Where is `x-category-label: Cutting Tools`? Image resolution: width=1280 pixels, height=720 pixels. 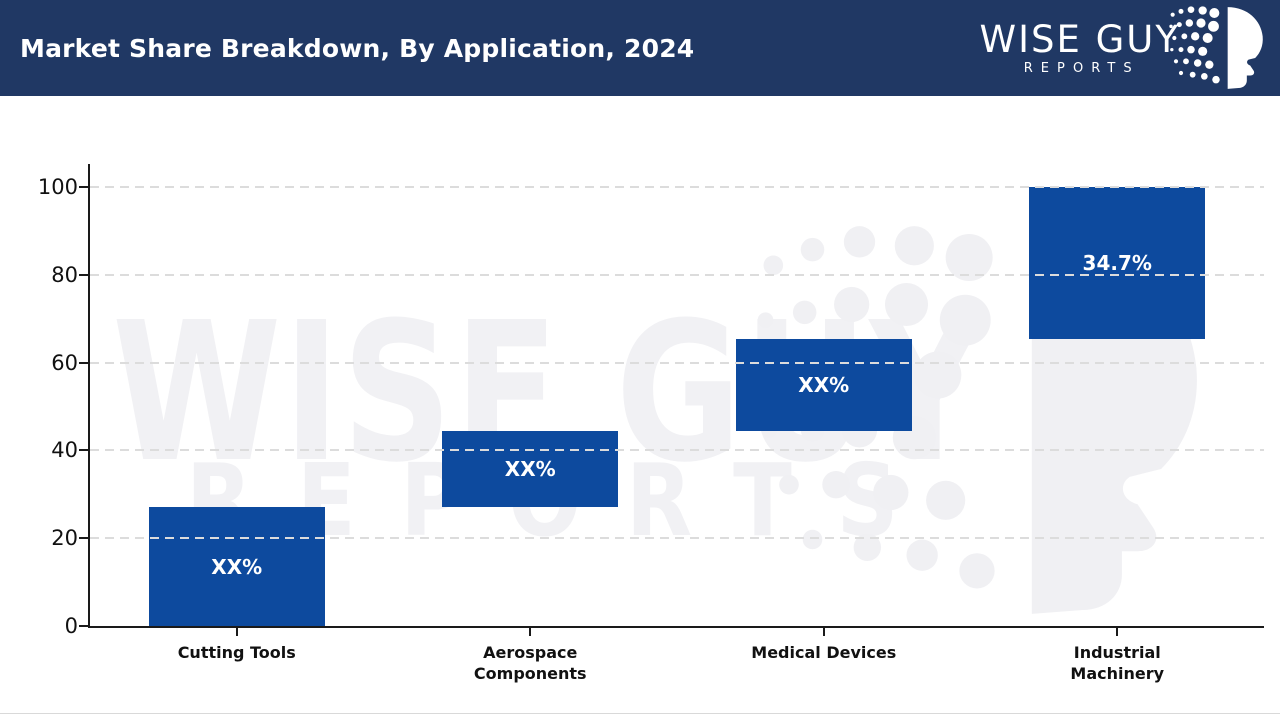 x-category-label: Cutting Tools is located at coordinates (236, 652).